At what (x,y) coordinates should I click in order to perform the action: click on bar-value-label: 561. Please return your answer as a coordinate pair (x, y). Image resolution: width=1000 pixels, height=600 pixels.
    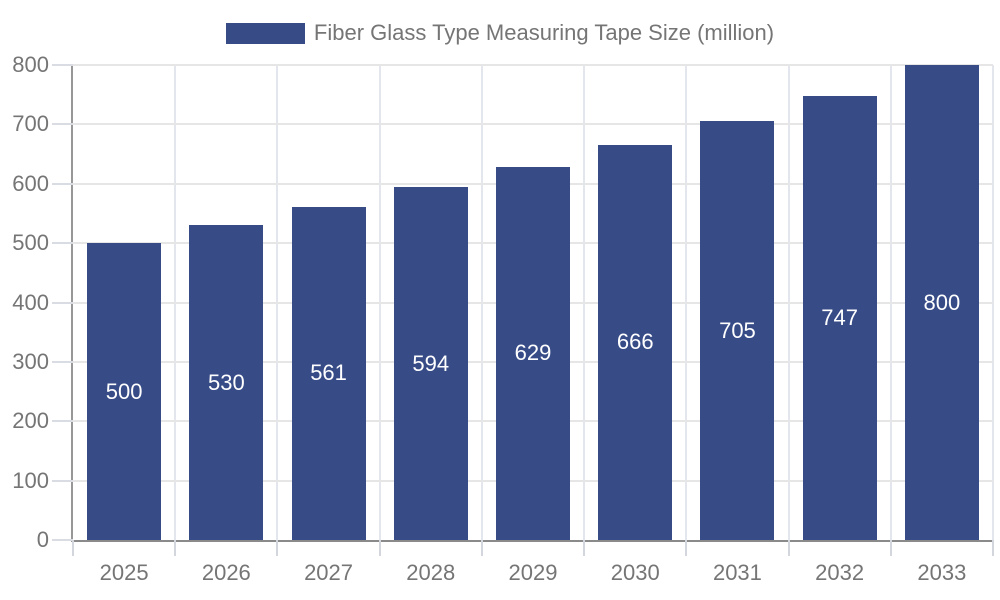
    Looking at the image, I should click on (328, 373).